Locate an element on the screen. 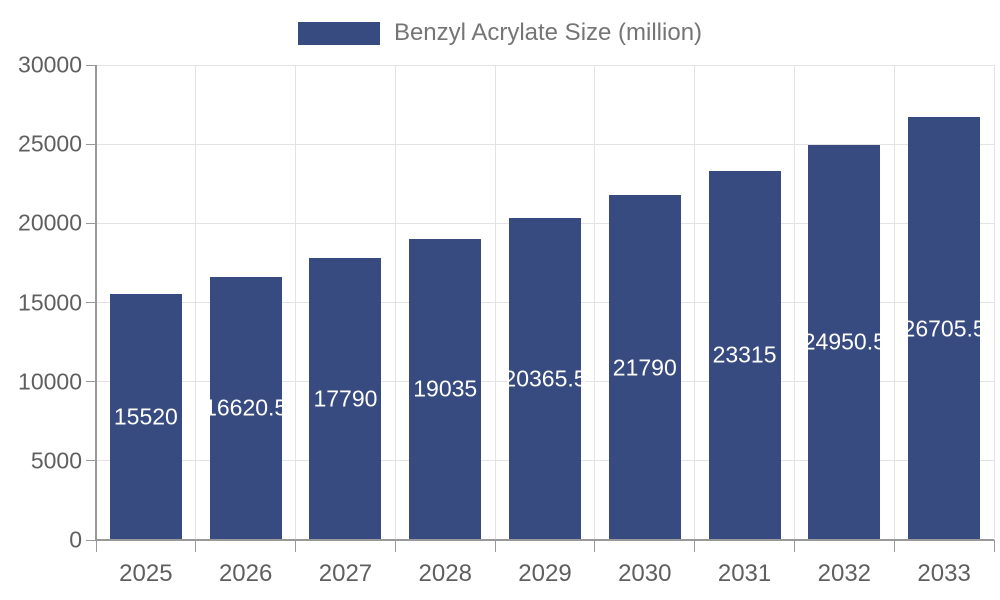 The height and width of the screenshot is (600, 1000). x-tick-label: 2033 is located at coordinates (944, 573).